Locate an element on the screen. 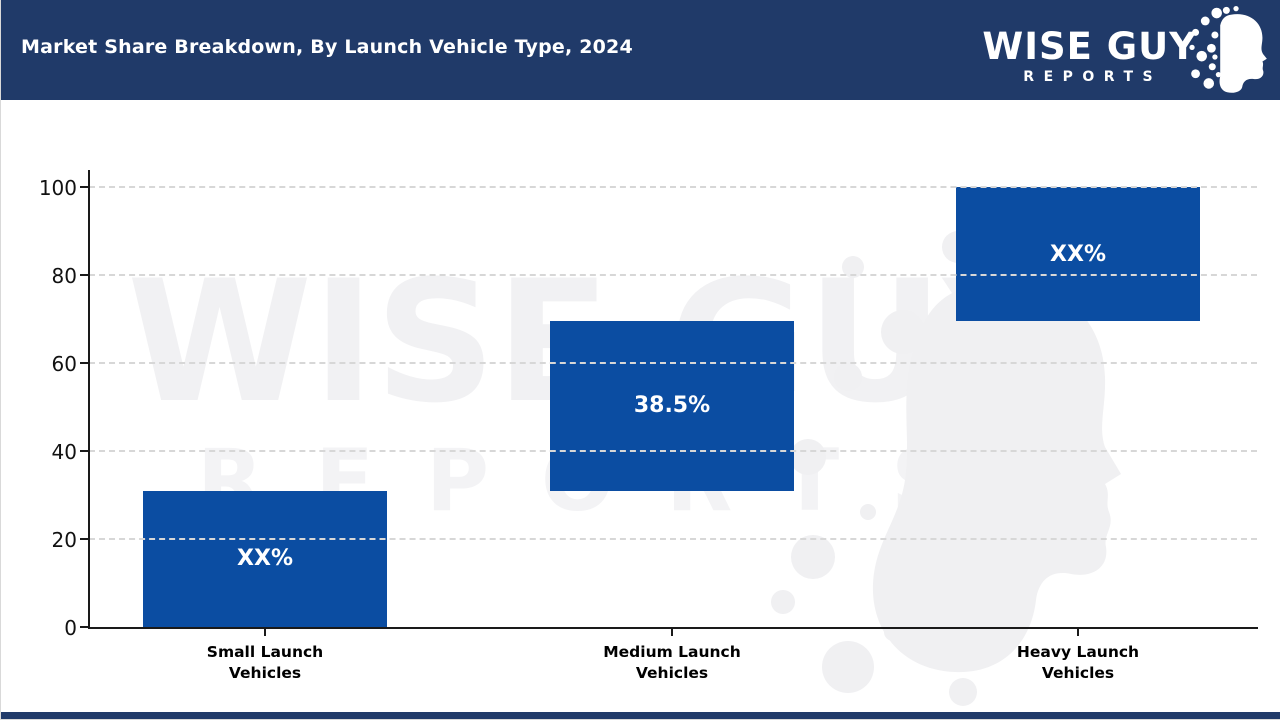 The height and width of the screenshot is (720, 1280). x-axis-line is located at coordinates (673, 628).